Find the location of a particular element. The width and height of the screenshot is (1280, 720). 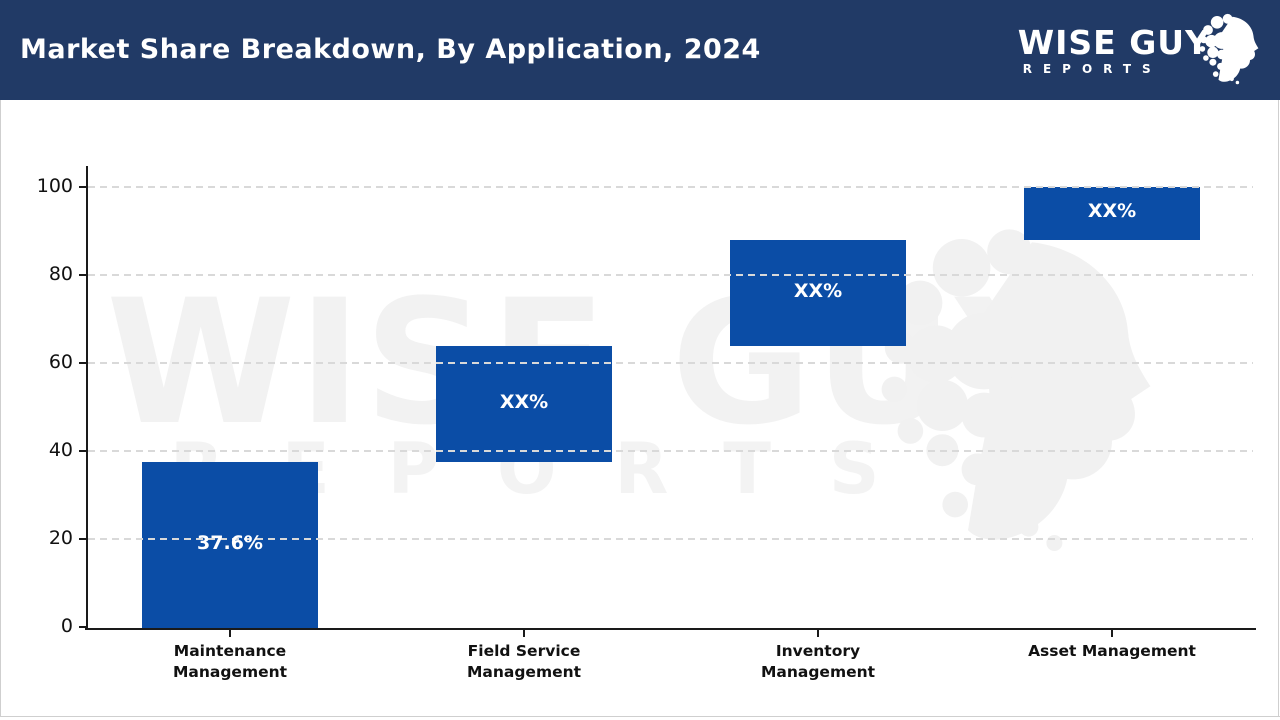

y-tick-label: 80 is located at coordinates (60, 274).